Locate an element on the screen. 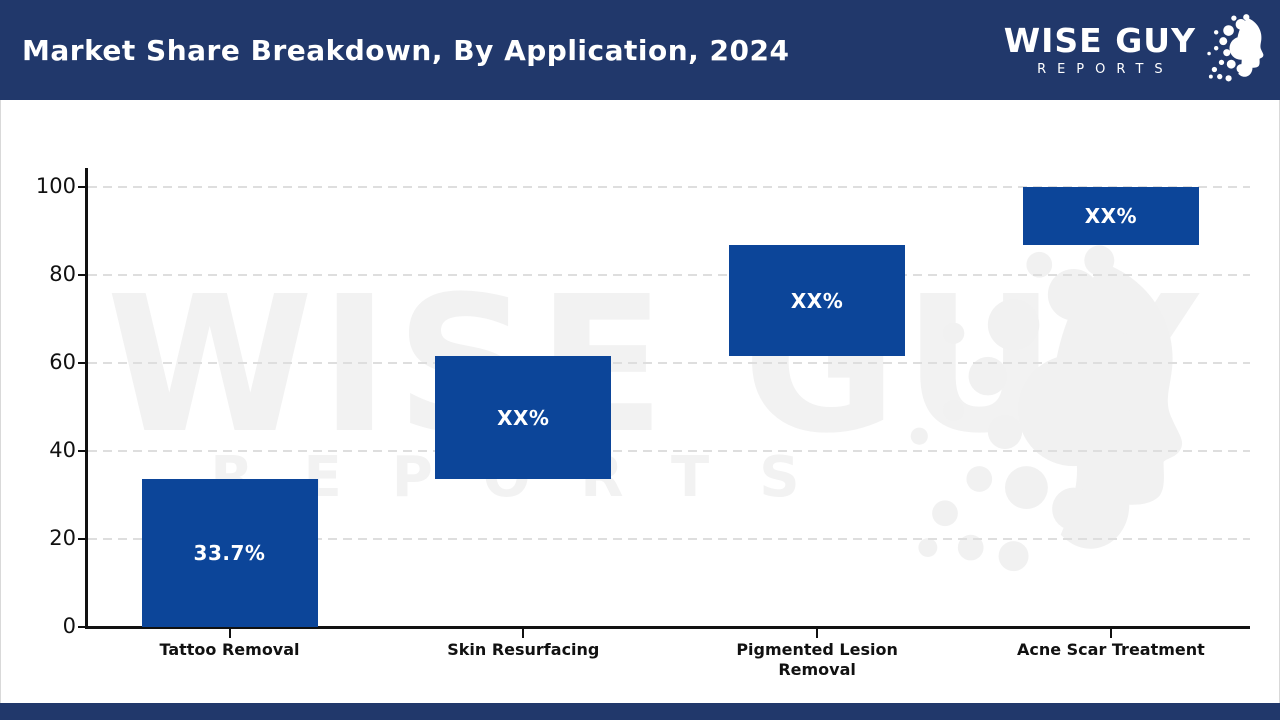  brand-name: WISE GUY is located at coordinates (1099, 40).